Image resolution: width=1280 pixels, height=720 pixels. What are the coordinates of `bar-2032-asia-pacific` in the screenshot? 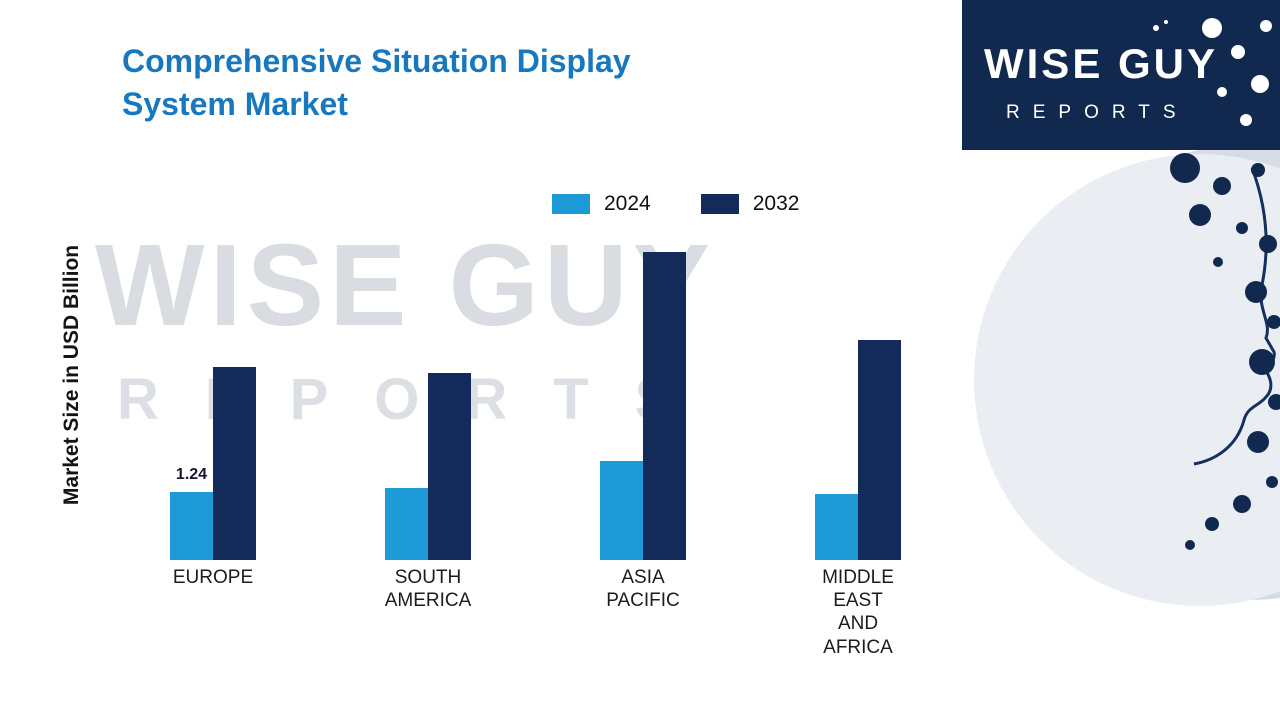 It's located at (664, 406).